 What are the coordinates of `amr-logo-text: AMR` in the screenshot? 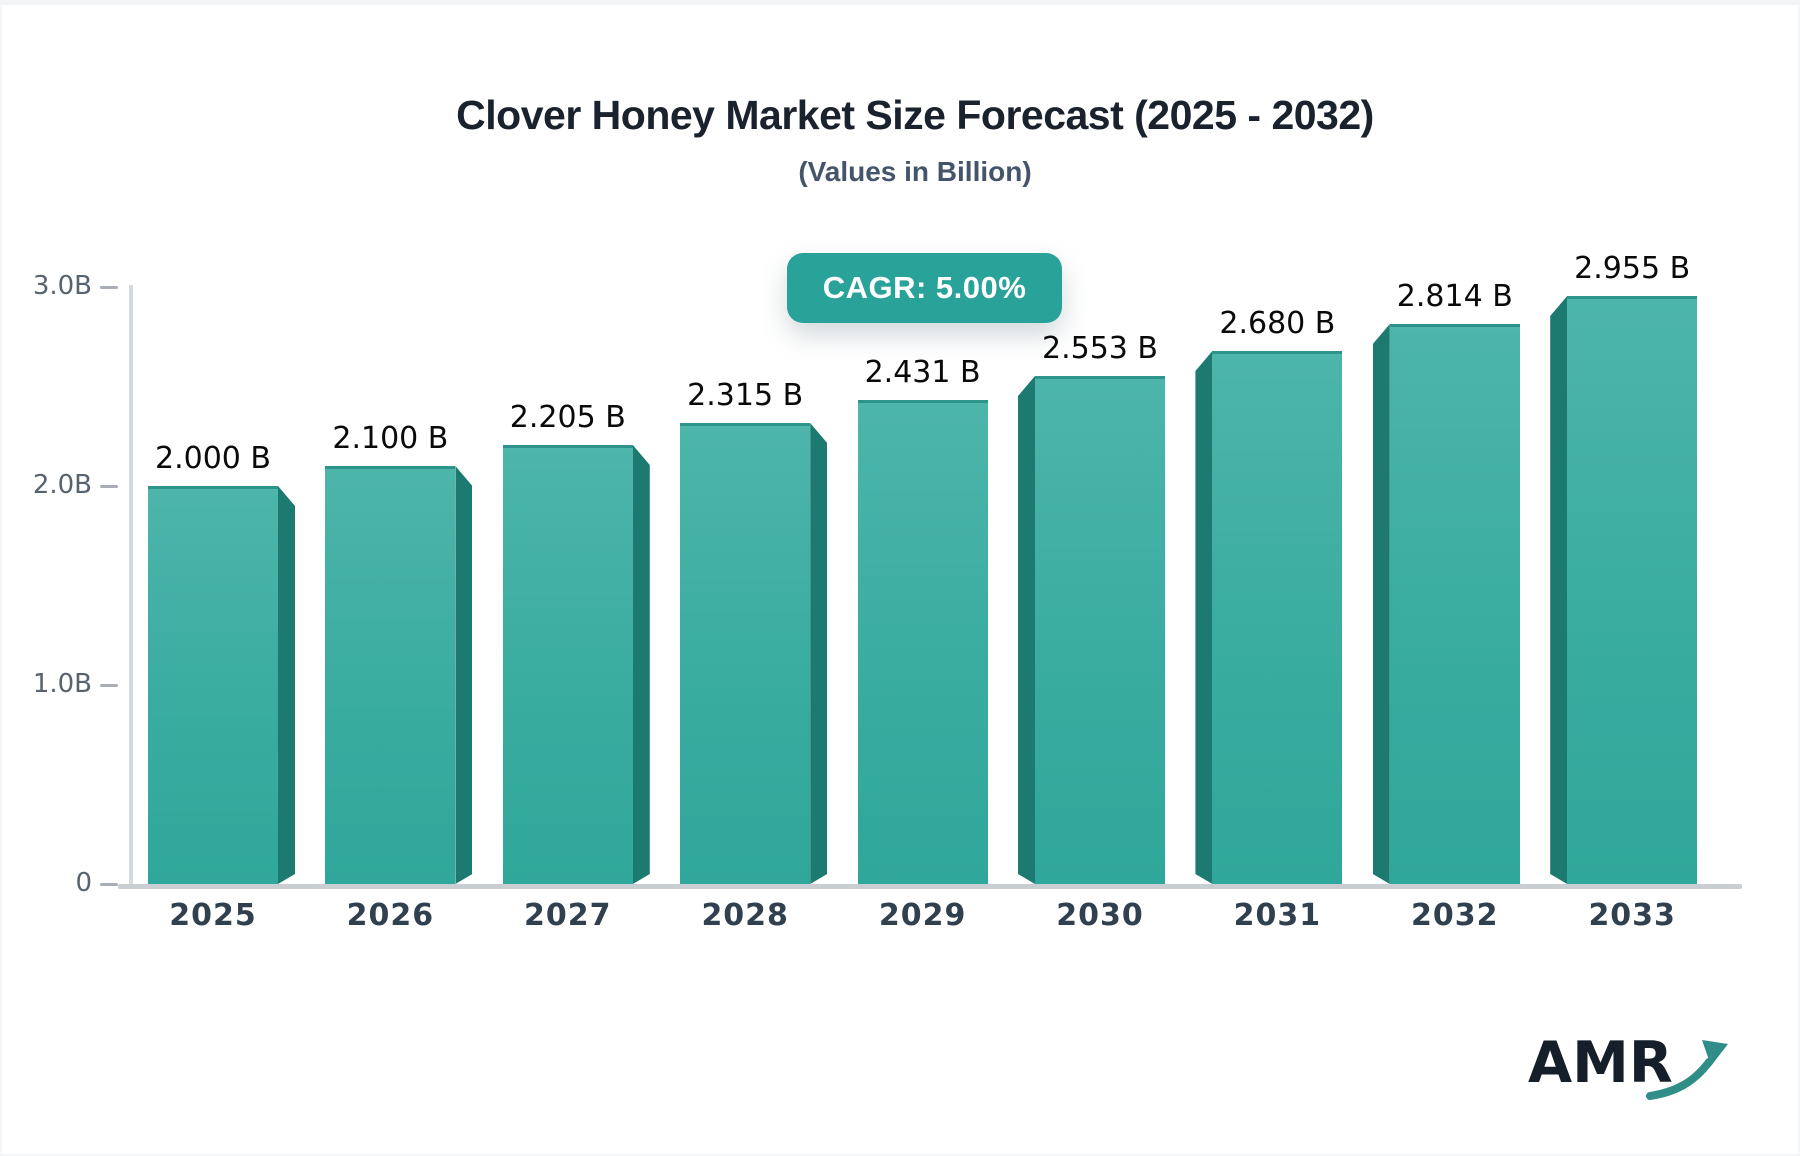 It's located at (1600, 1063).